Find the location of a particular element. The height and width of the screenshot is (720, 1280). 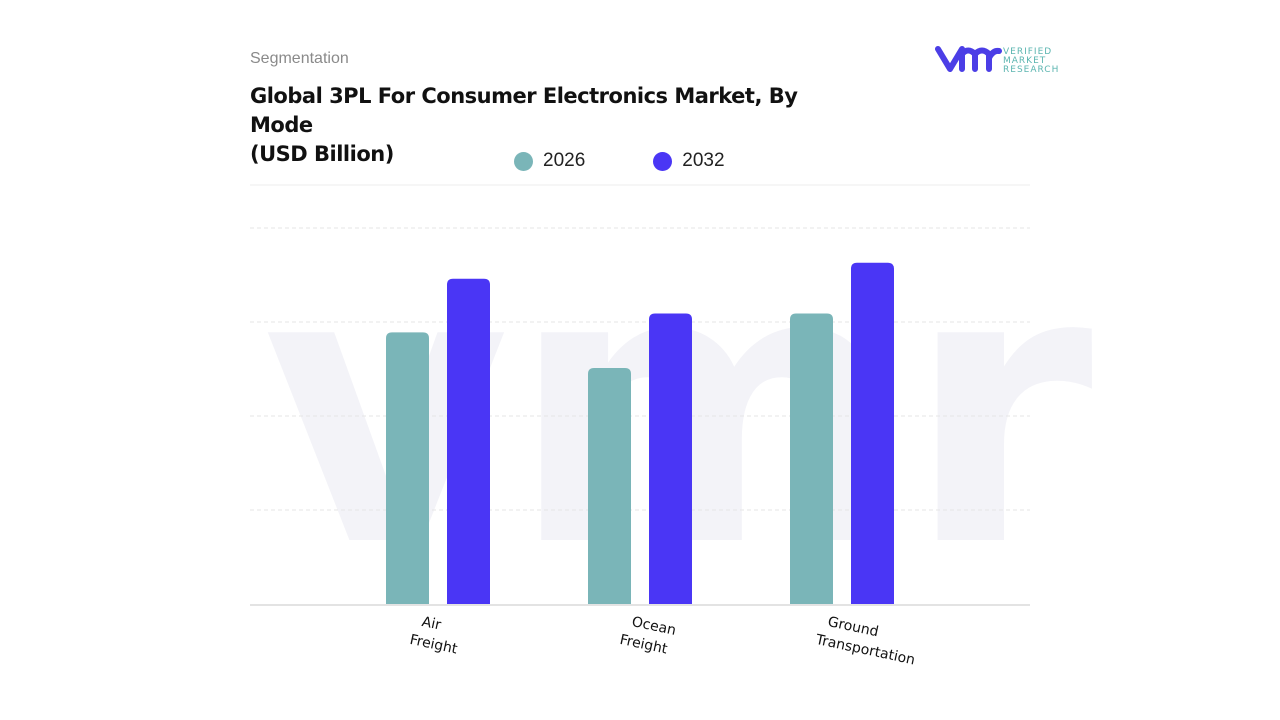

legend-item-2032: 2032 is located at coordinates (689, 161).